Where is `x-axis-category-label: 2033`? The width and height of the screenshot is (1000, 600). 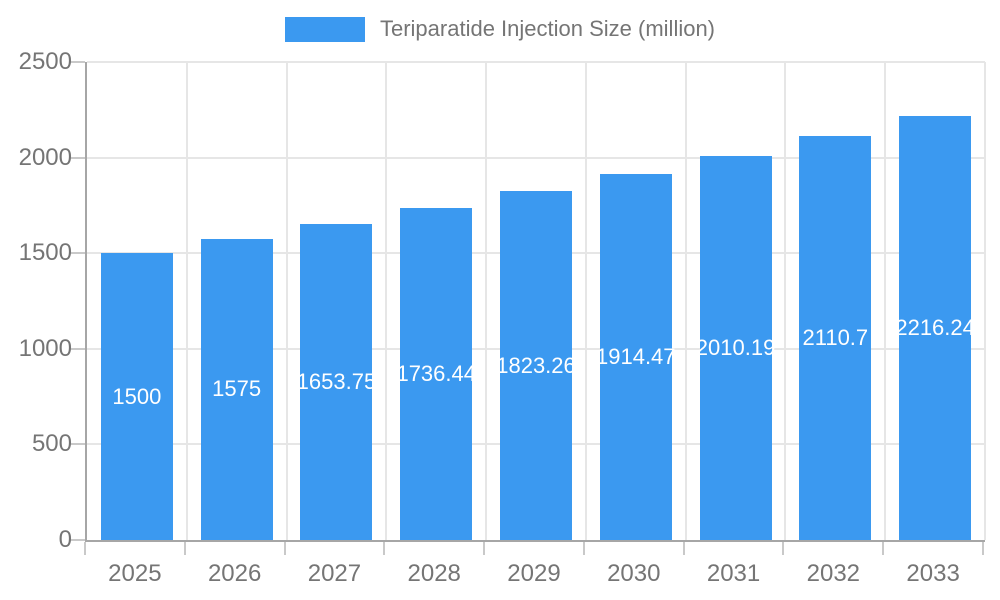
x-axis-category-label: 2033 is located at coordinates (933, 573).